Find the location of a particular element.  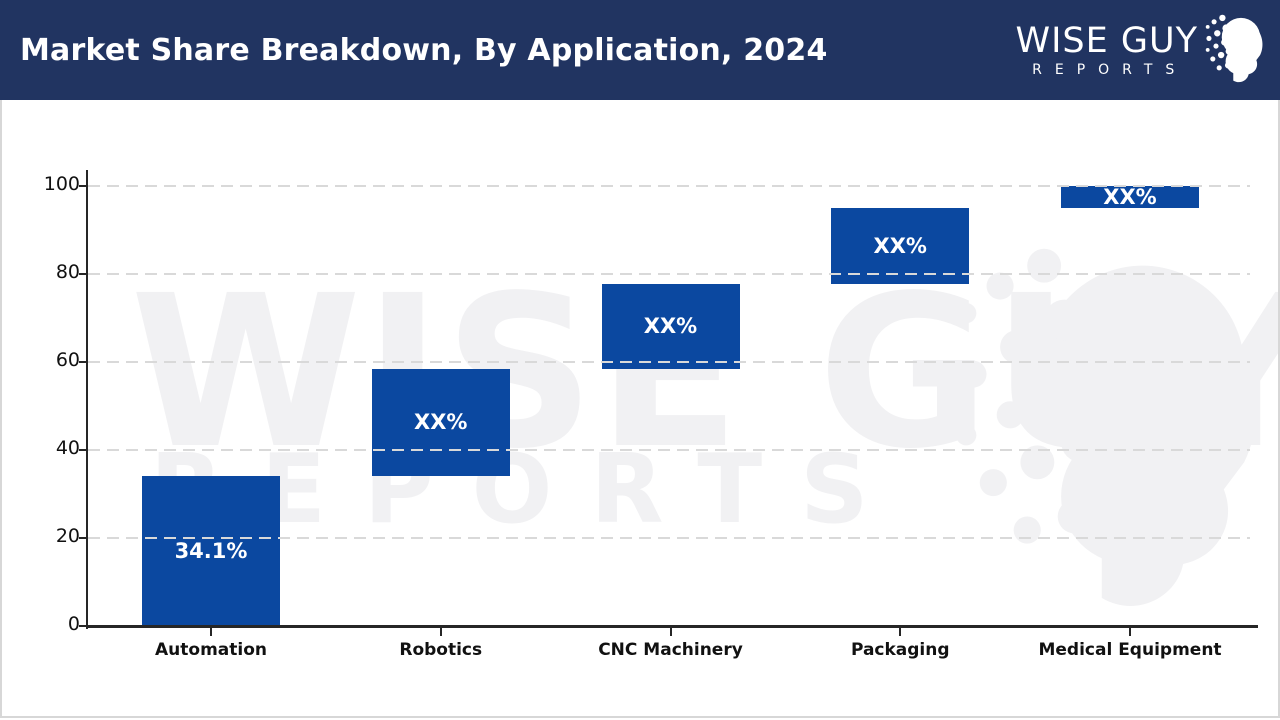

x-axis-label-cnc-machinery: CNC Machinery is located at coordinates (670, 650).